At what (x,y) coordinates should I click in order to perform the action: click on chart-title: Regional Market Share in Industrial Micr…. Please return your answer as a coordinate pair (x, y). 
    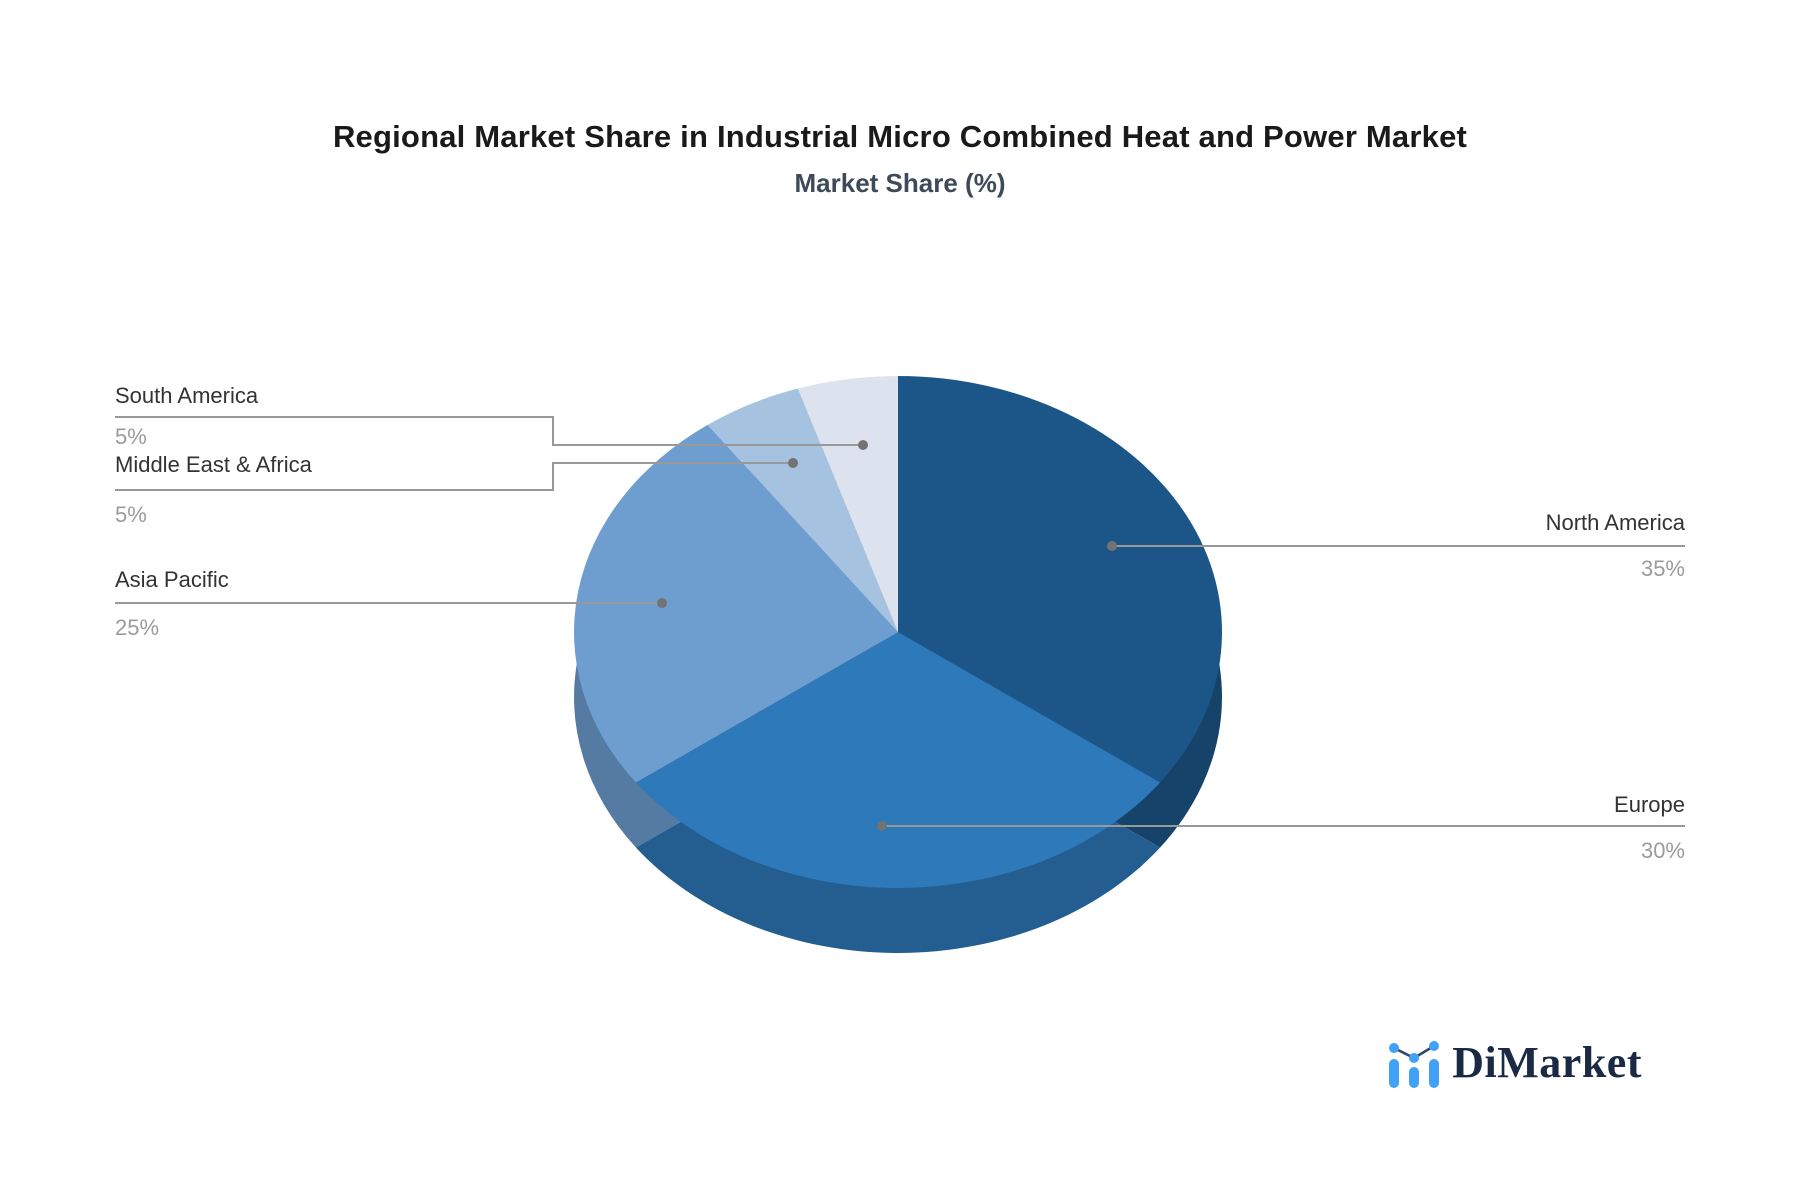
    Looking at the image, I should click on (900, 136).